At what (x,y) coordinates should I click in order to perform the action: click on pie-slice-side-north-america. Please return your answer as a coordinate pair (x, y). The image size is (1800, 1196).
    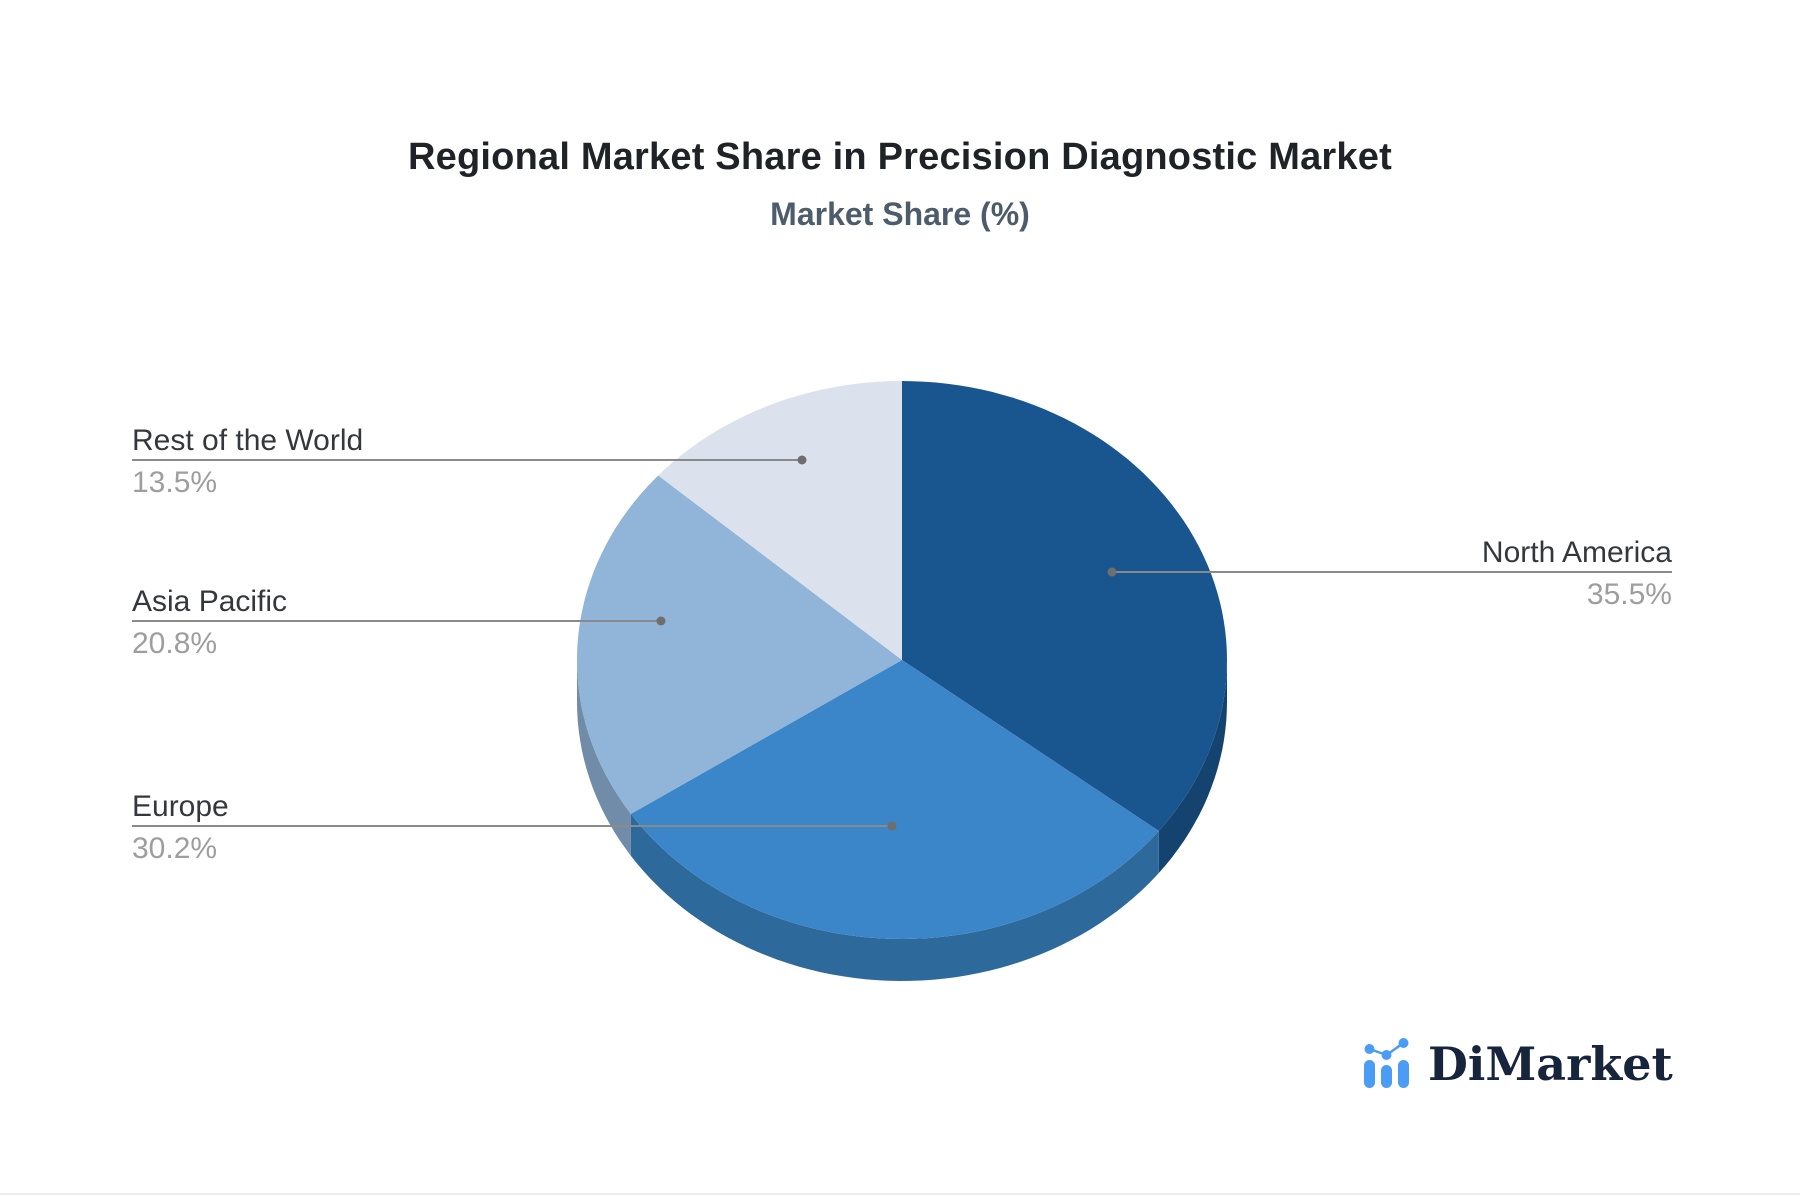
    Looking at the image, I should click on (1192, 766).